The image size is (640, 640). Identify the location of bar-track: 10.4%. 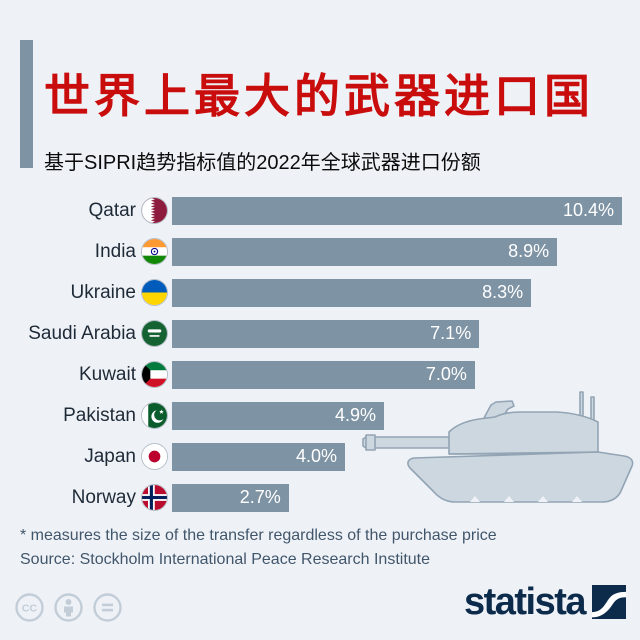
(397, 210).